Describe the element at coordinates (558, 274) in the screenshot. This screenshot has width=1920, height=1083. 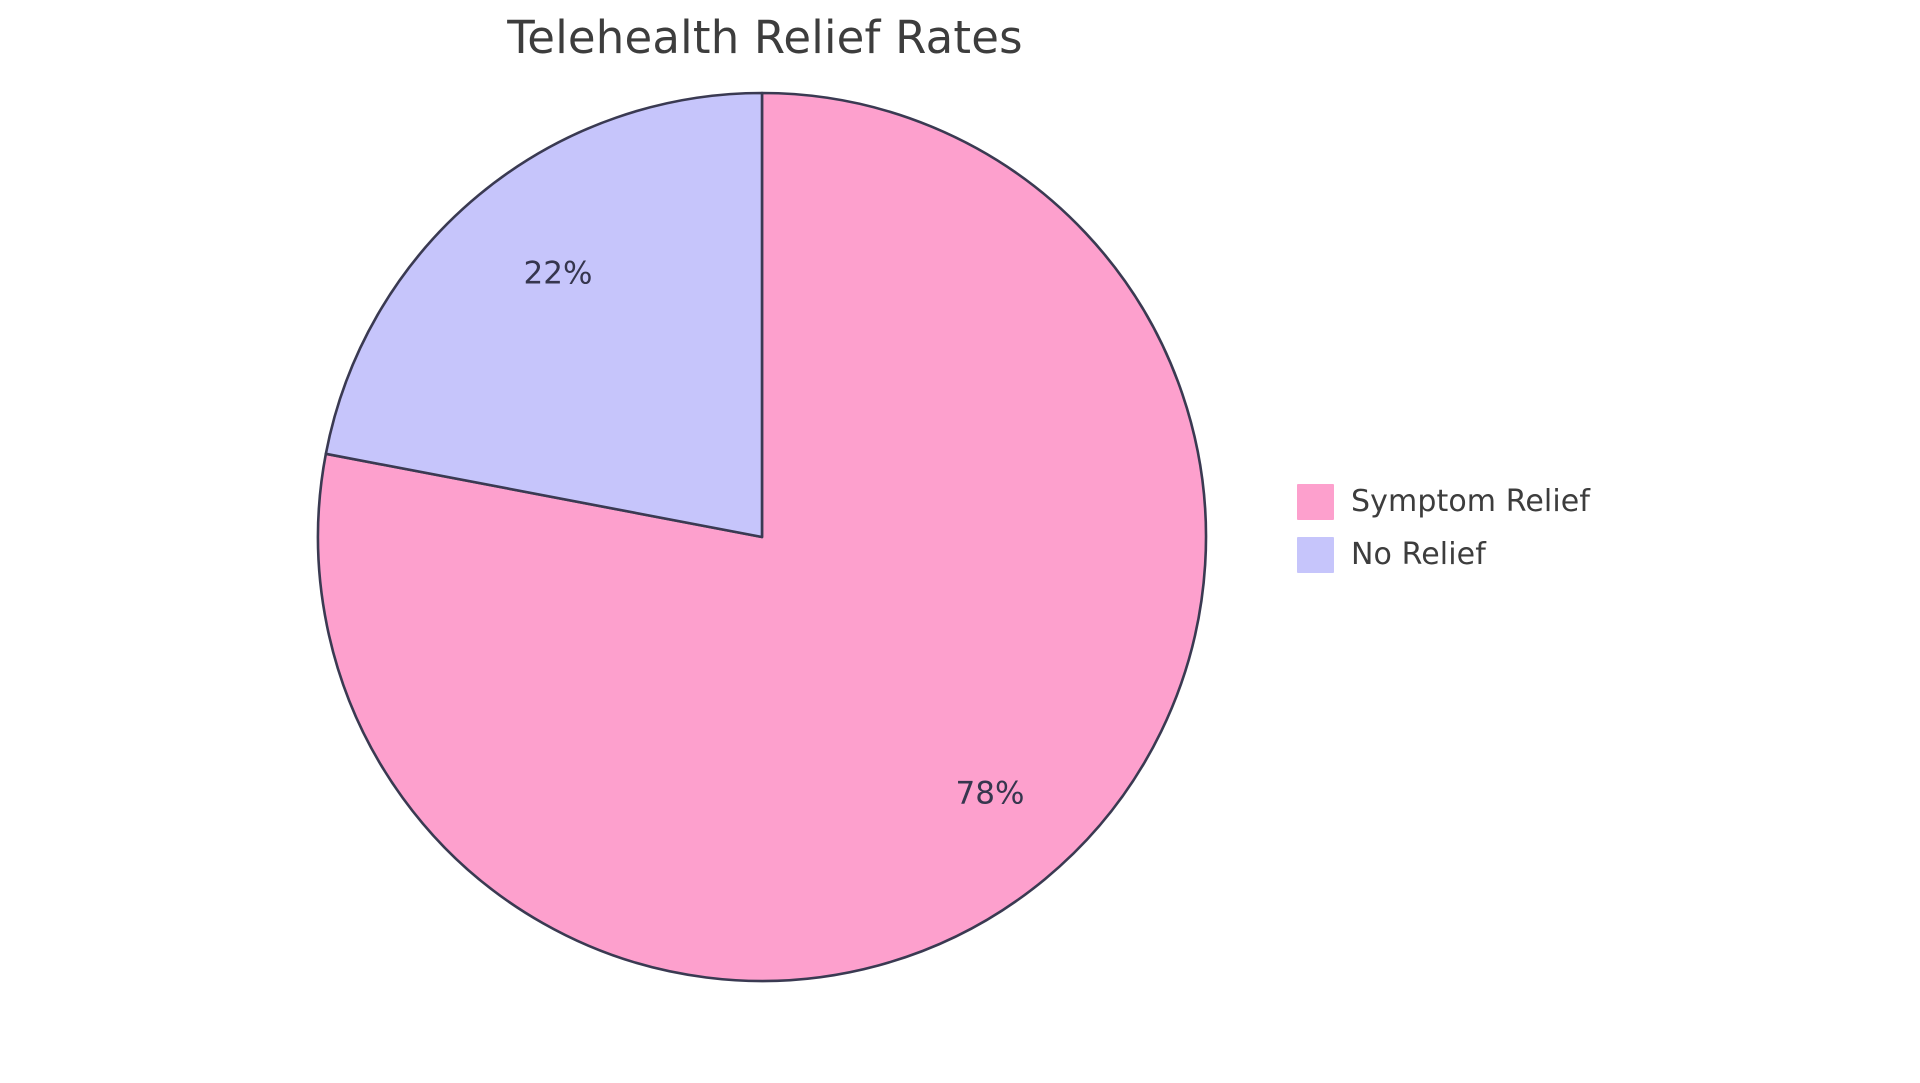
I see `pie-slice-label: 22%` at that location.